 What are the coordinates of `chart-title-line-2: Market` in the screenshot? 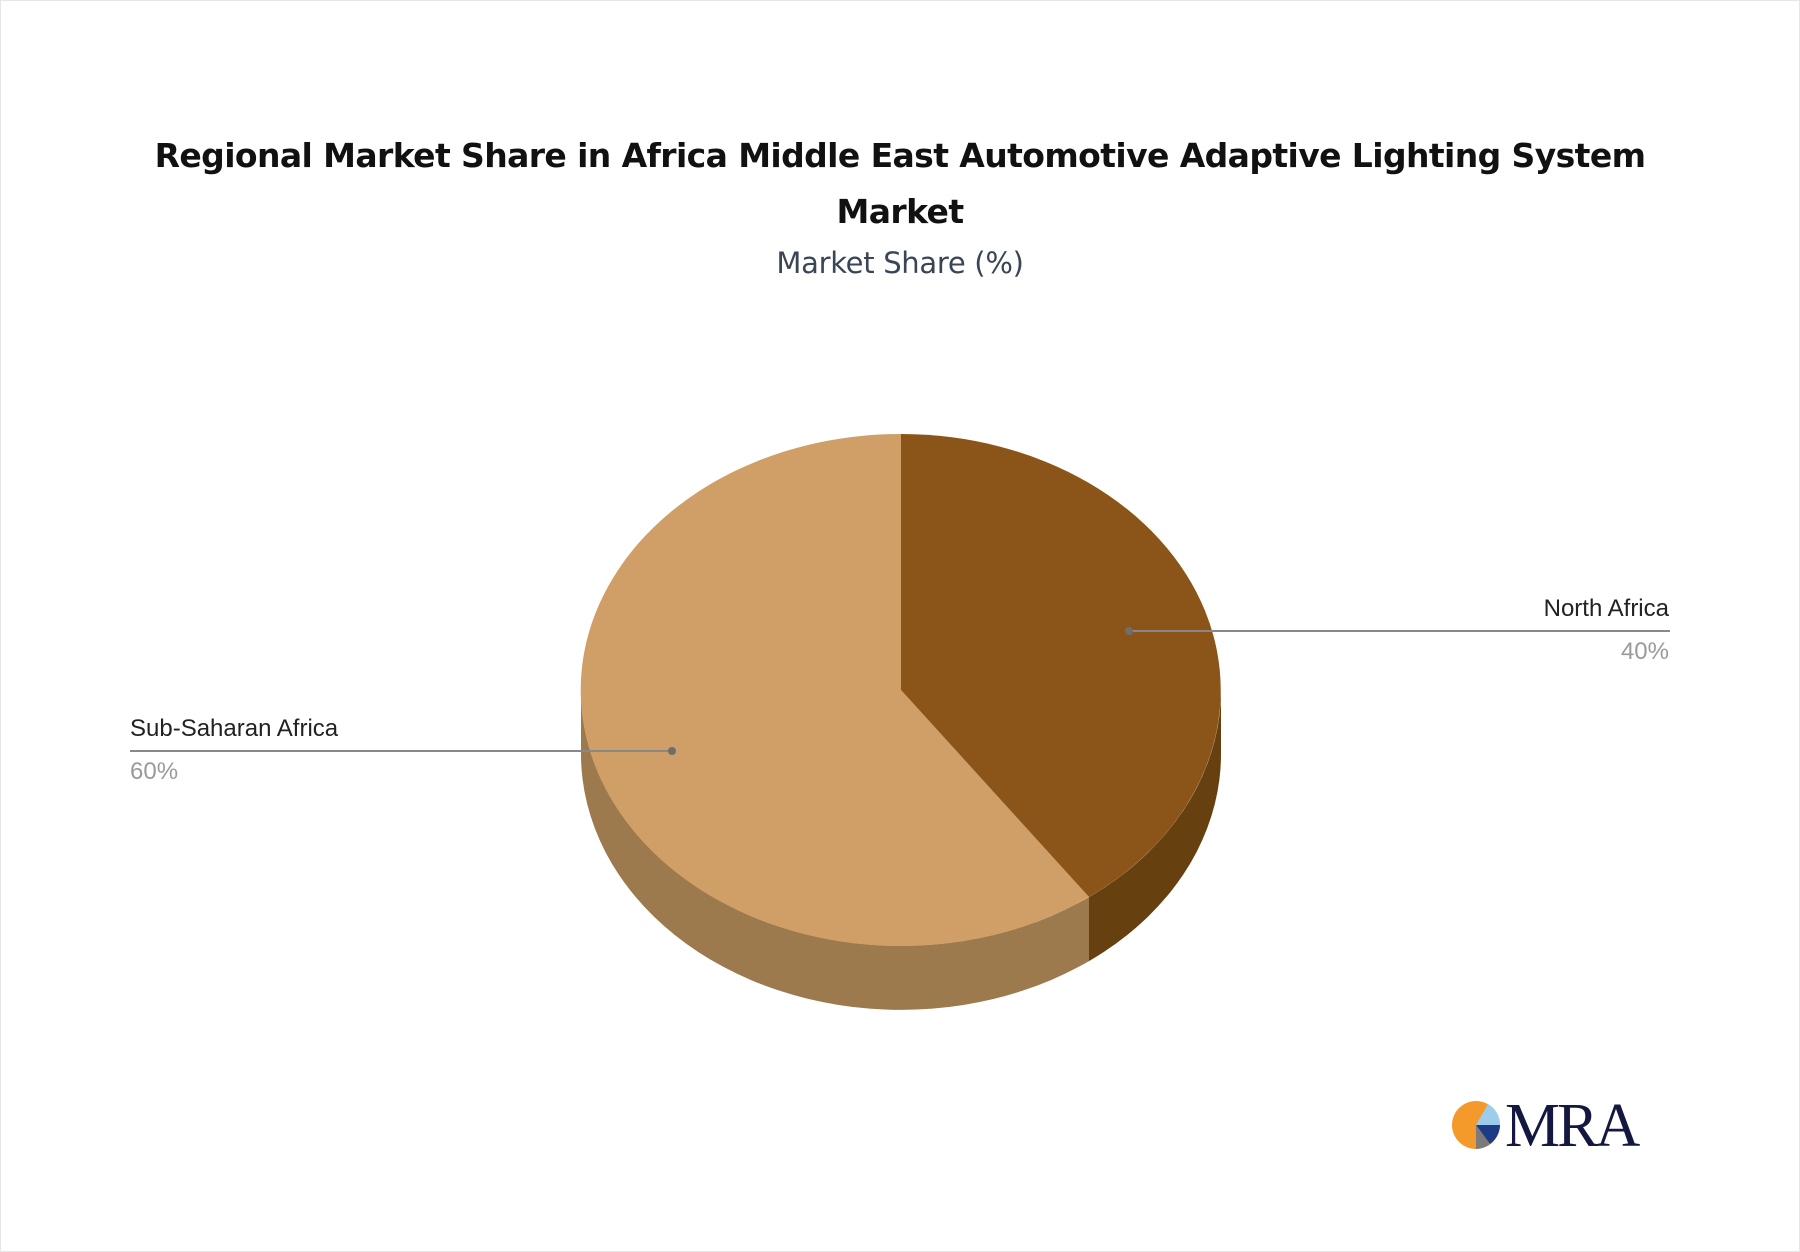 It's located at (900, 211).